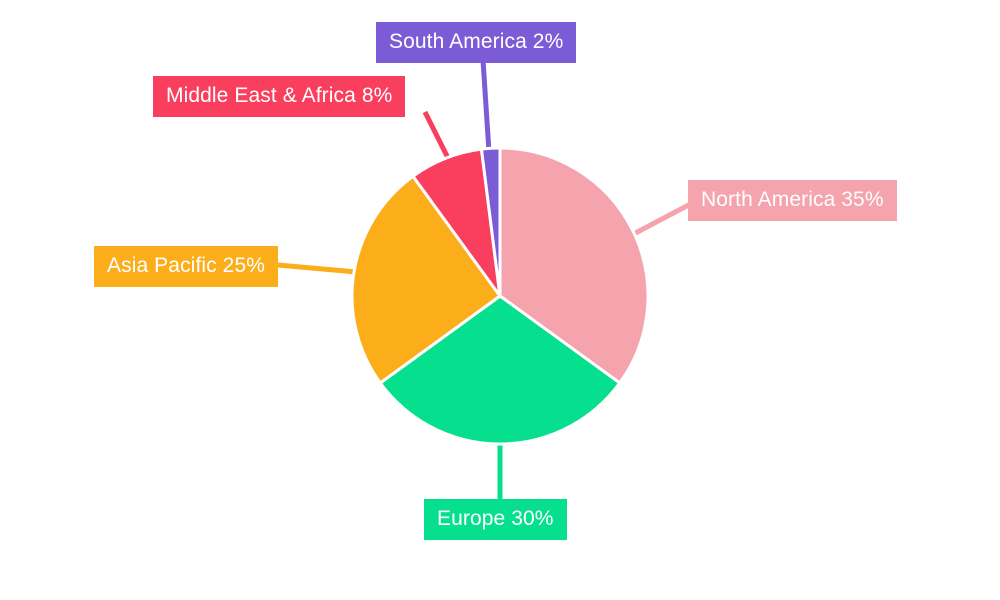 This screenshot has width=1000, height=600. I want to click on leader-line-north-america, so click(663, 218).